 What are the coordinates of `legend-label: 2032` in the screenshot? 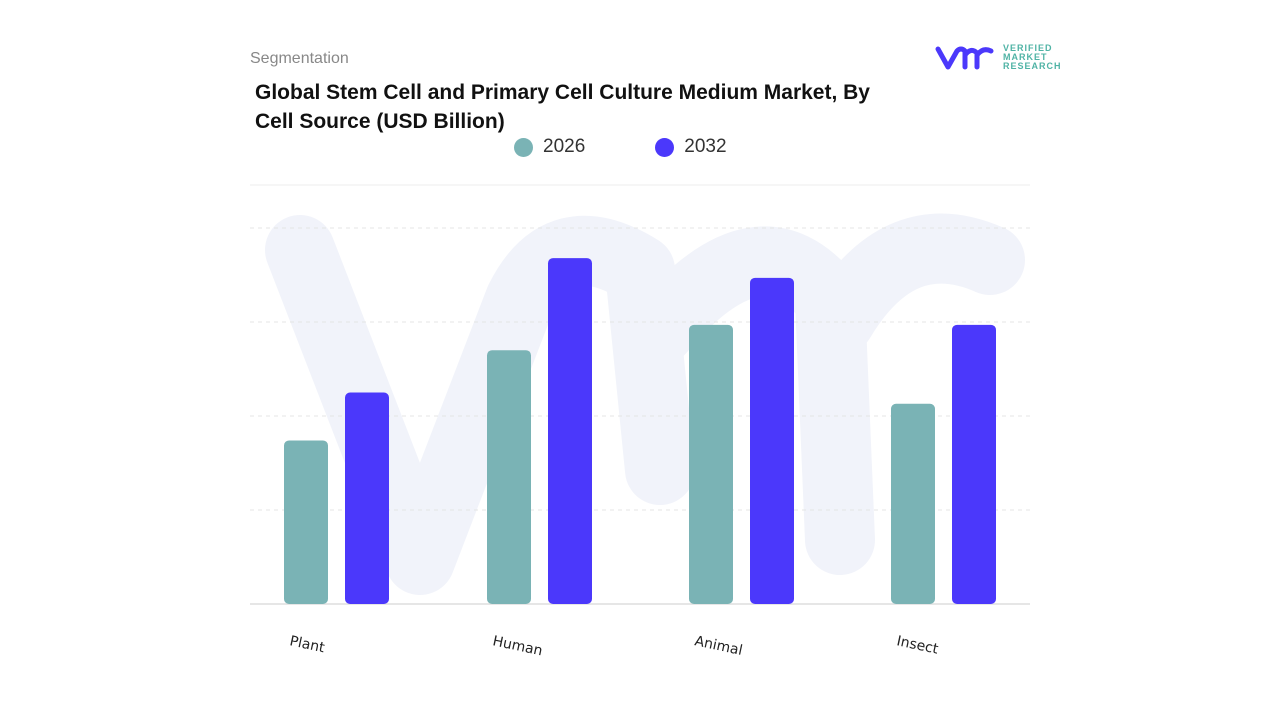 It's located at (705, 146).